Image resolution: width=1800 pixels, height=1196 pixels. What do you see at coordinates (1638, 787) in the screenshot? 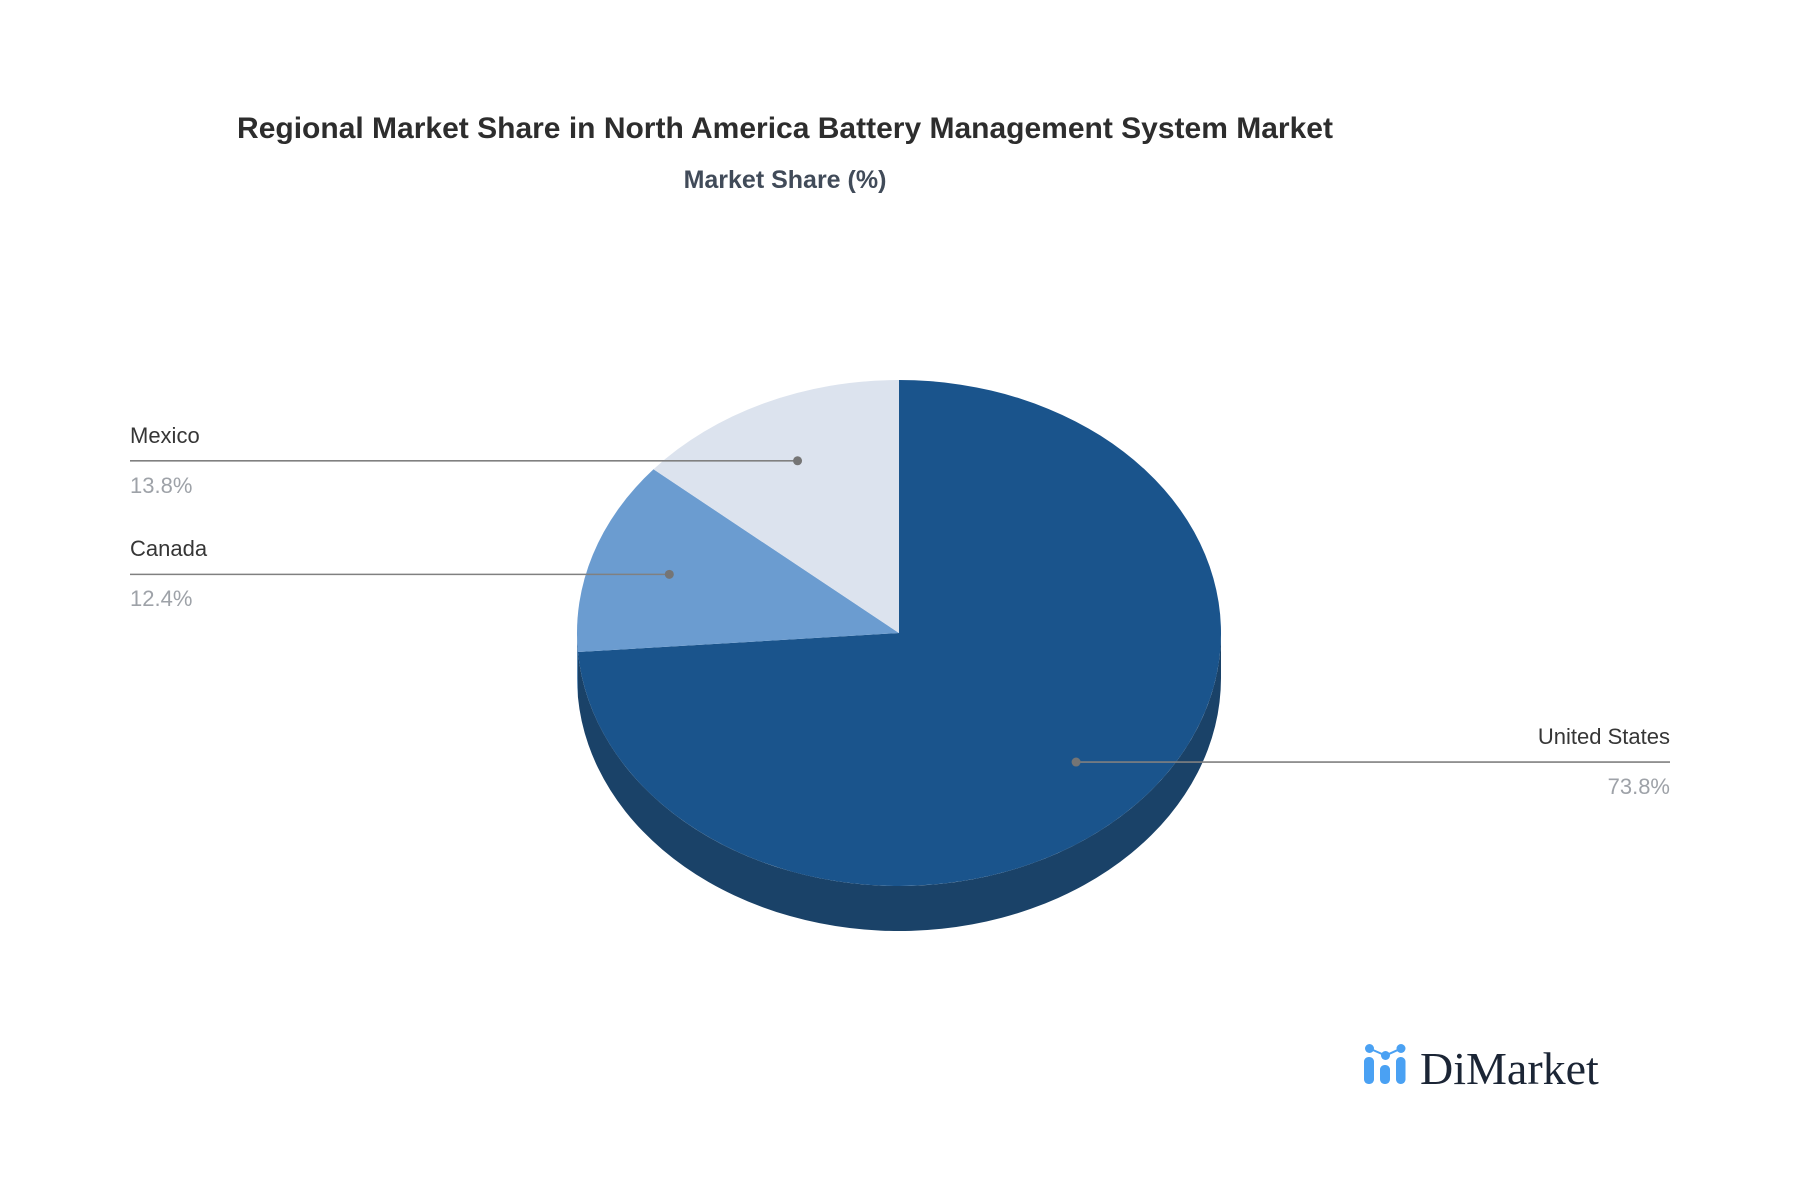
I see `callout-value-united-states: 73.8%` at bounding box center [1638, 787].